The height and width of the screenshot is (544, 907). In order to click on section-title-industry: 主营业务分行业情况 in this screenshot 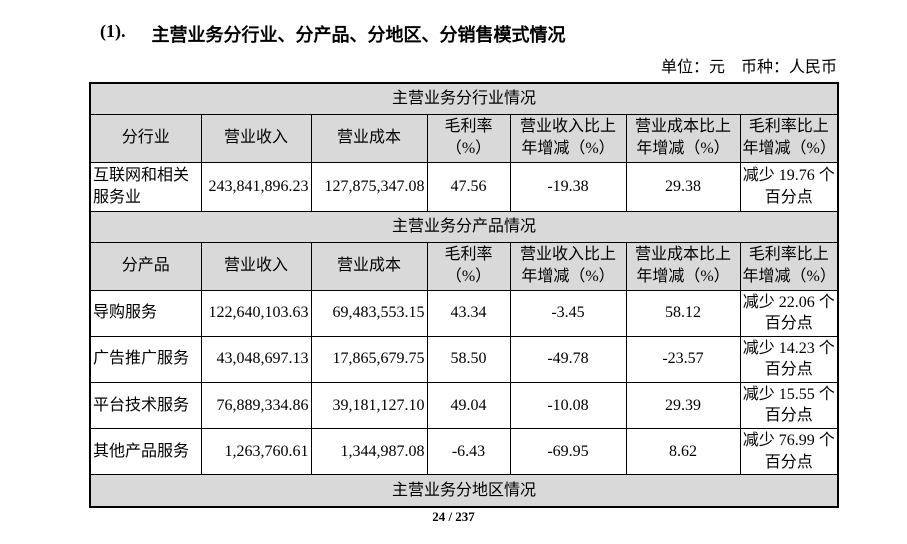, I will do `click(464, 98)`.